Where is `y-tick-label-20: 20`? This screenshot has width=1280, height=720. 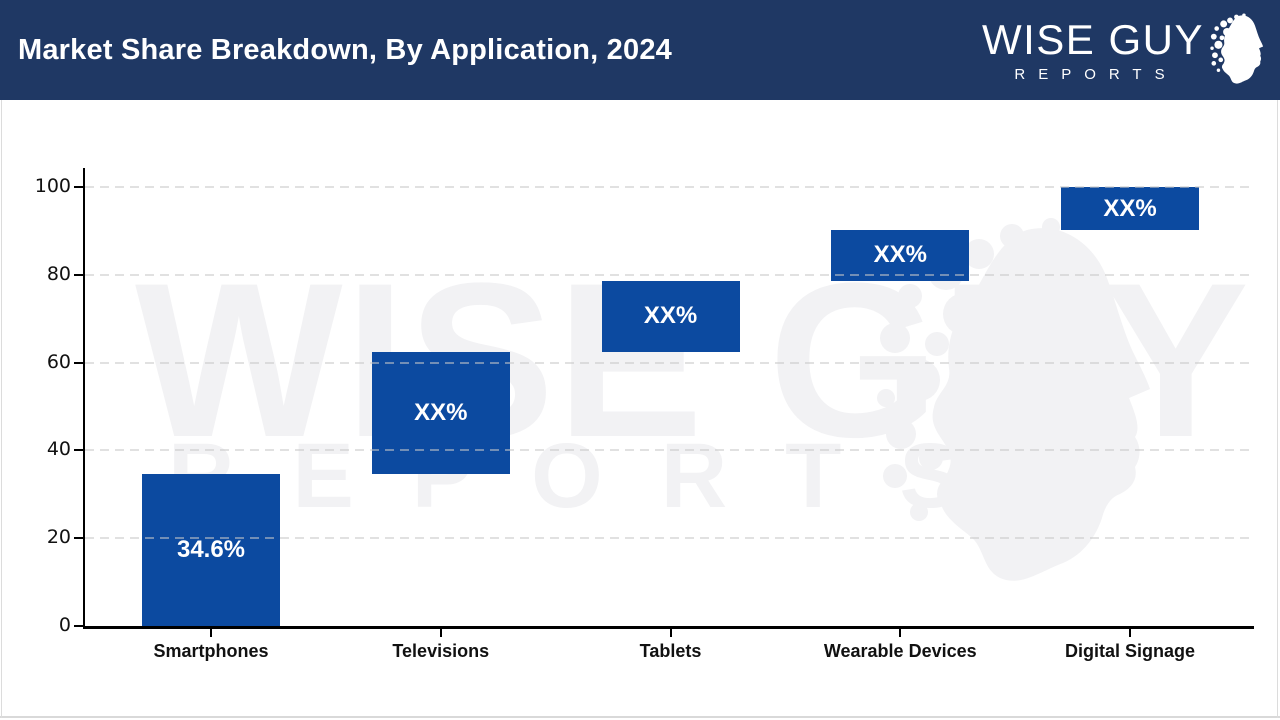
y-tick-label-20: 20 is located at coordinates (58, 537).